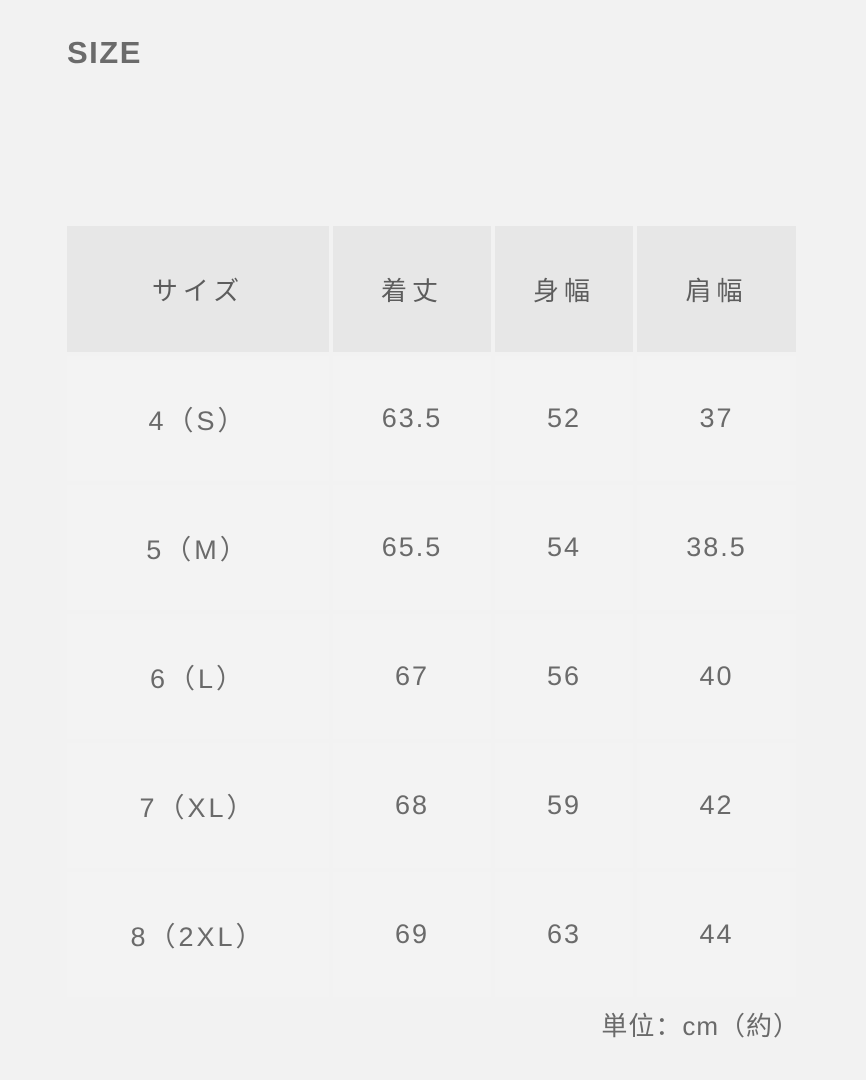  Describe the element at coordinates (198, 547) in the screenshot. I see `cell-size: 5（M）` at that location.